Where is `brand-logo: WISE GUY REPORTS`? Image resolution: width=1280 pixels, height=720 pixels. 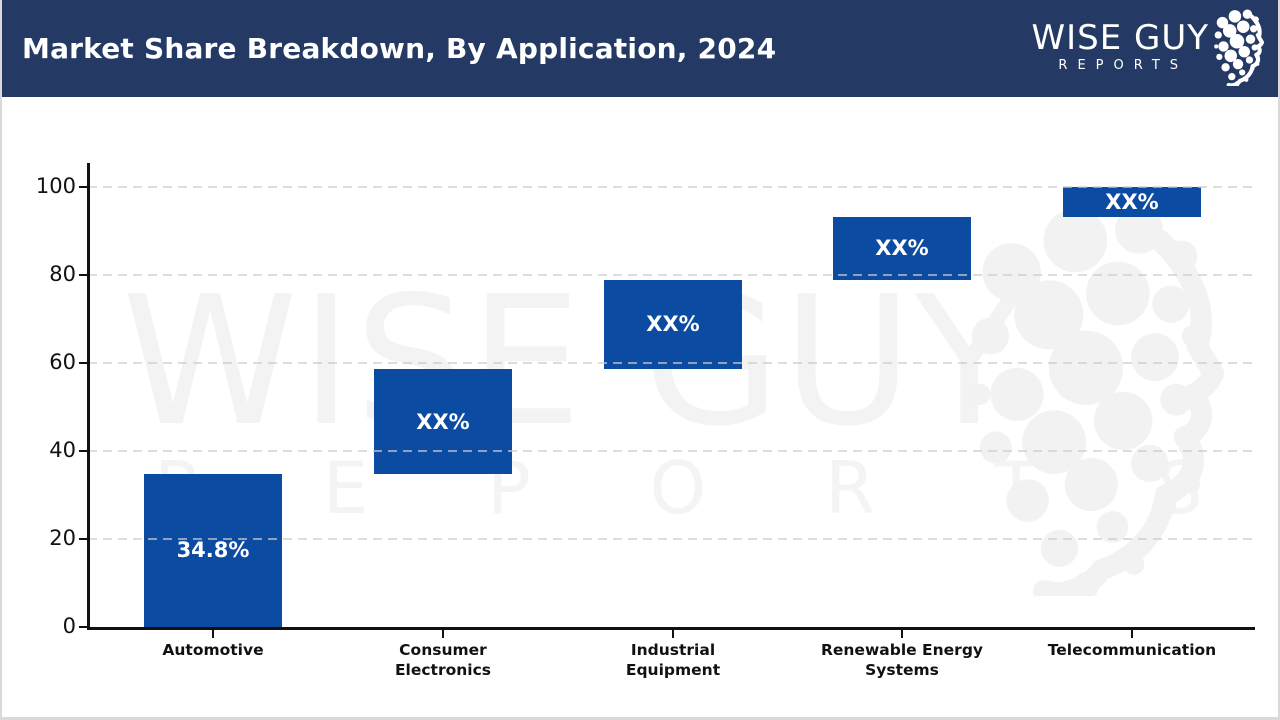
brand-logo: WISE GUY REPORTS is located at coordinates (1147, 47).